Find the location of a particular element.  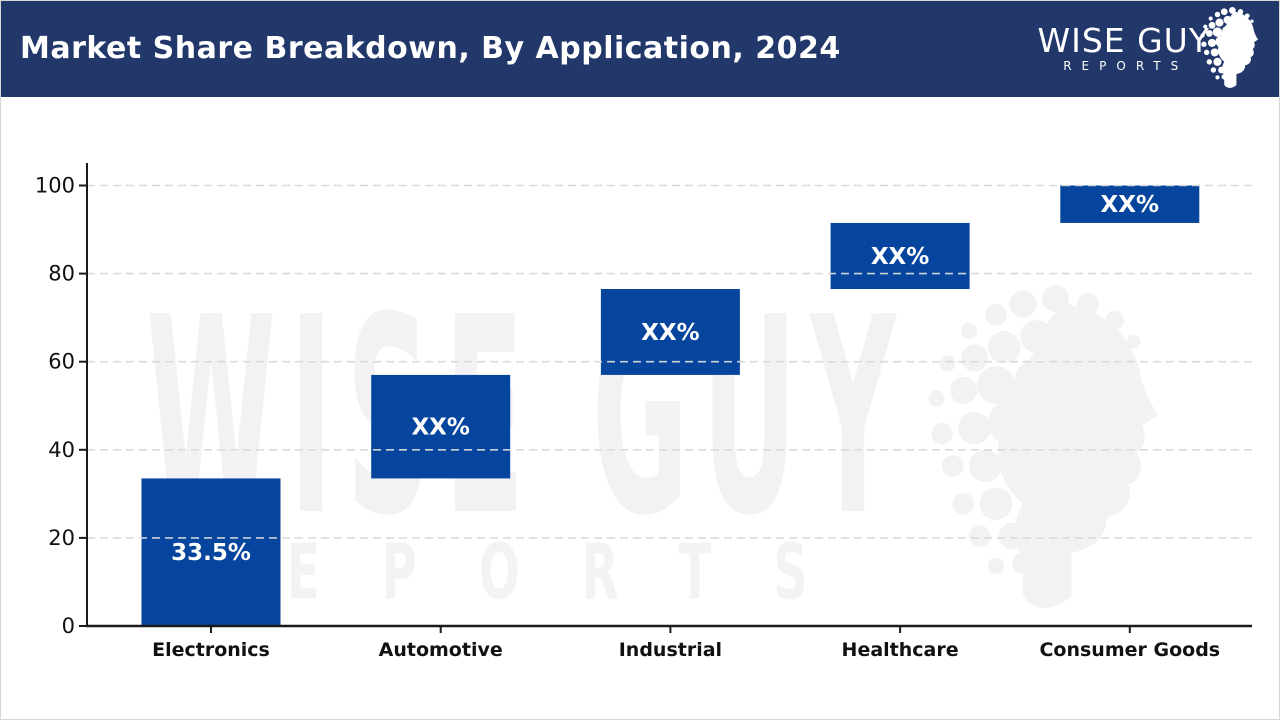

y-tick-label-80: 80 is located at coordinates (61, 274).